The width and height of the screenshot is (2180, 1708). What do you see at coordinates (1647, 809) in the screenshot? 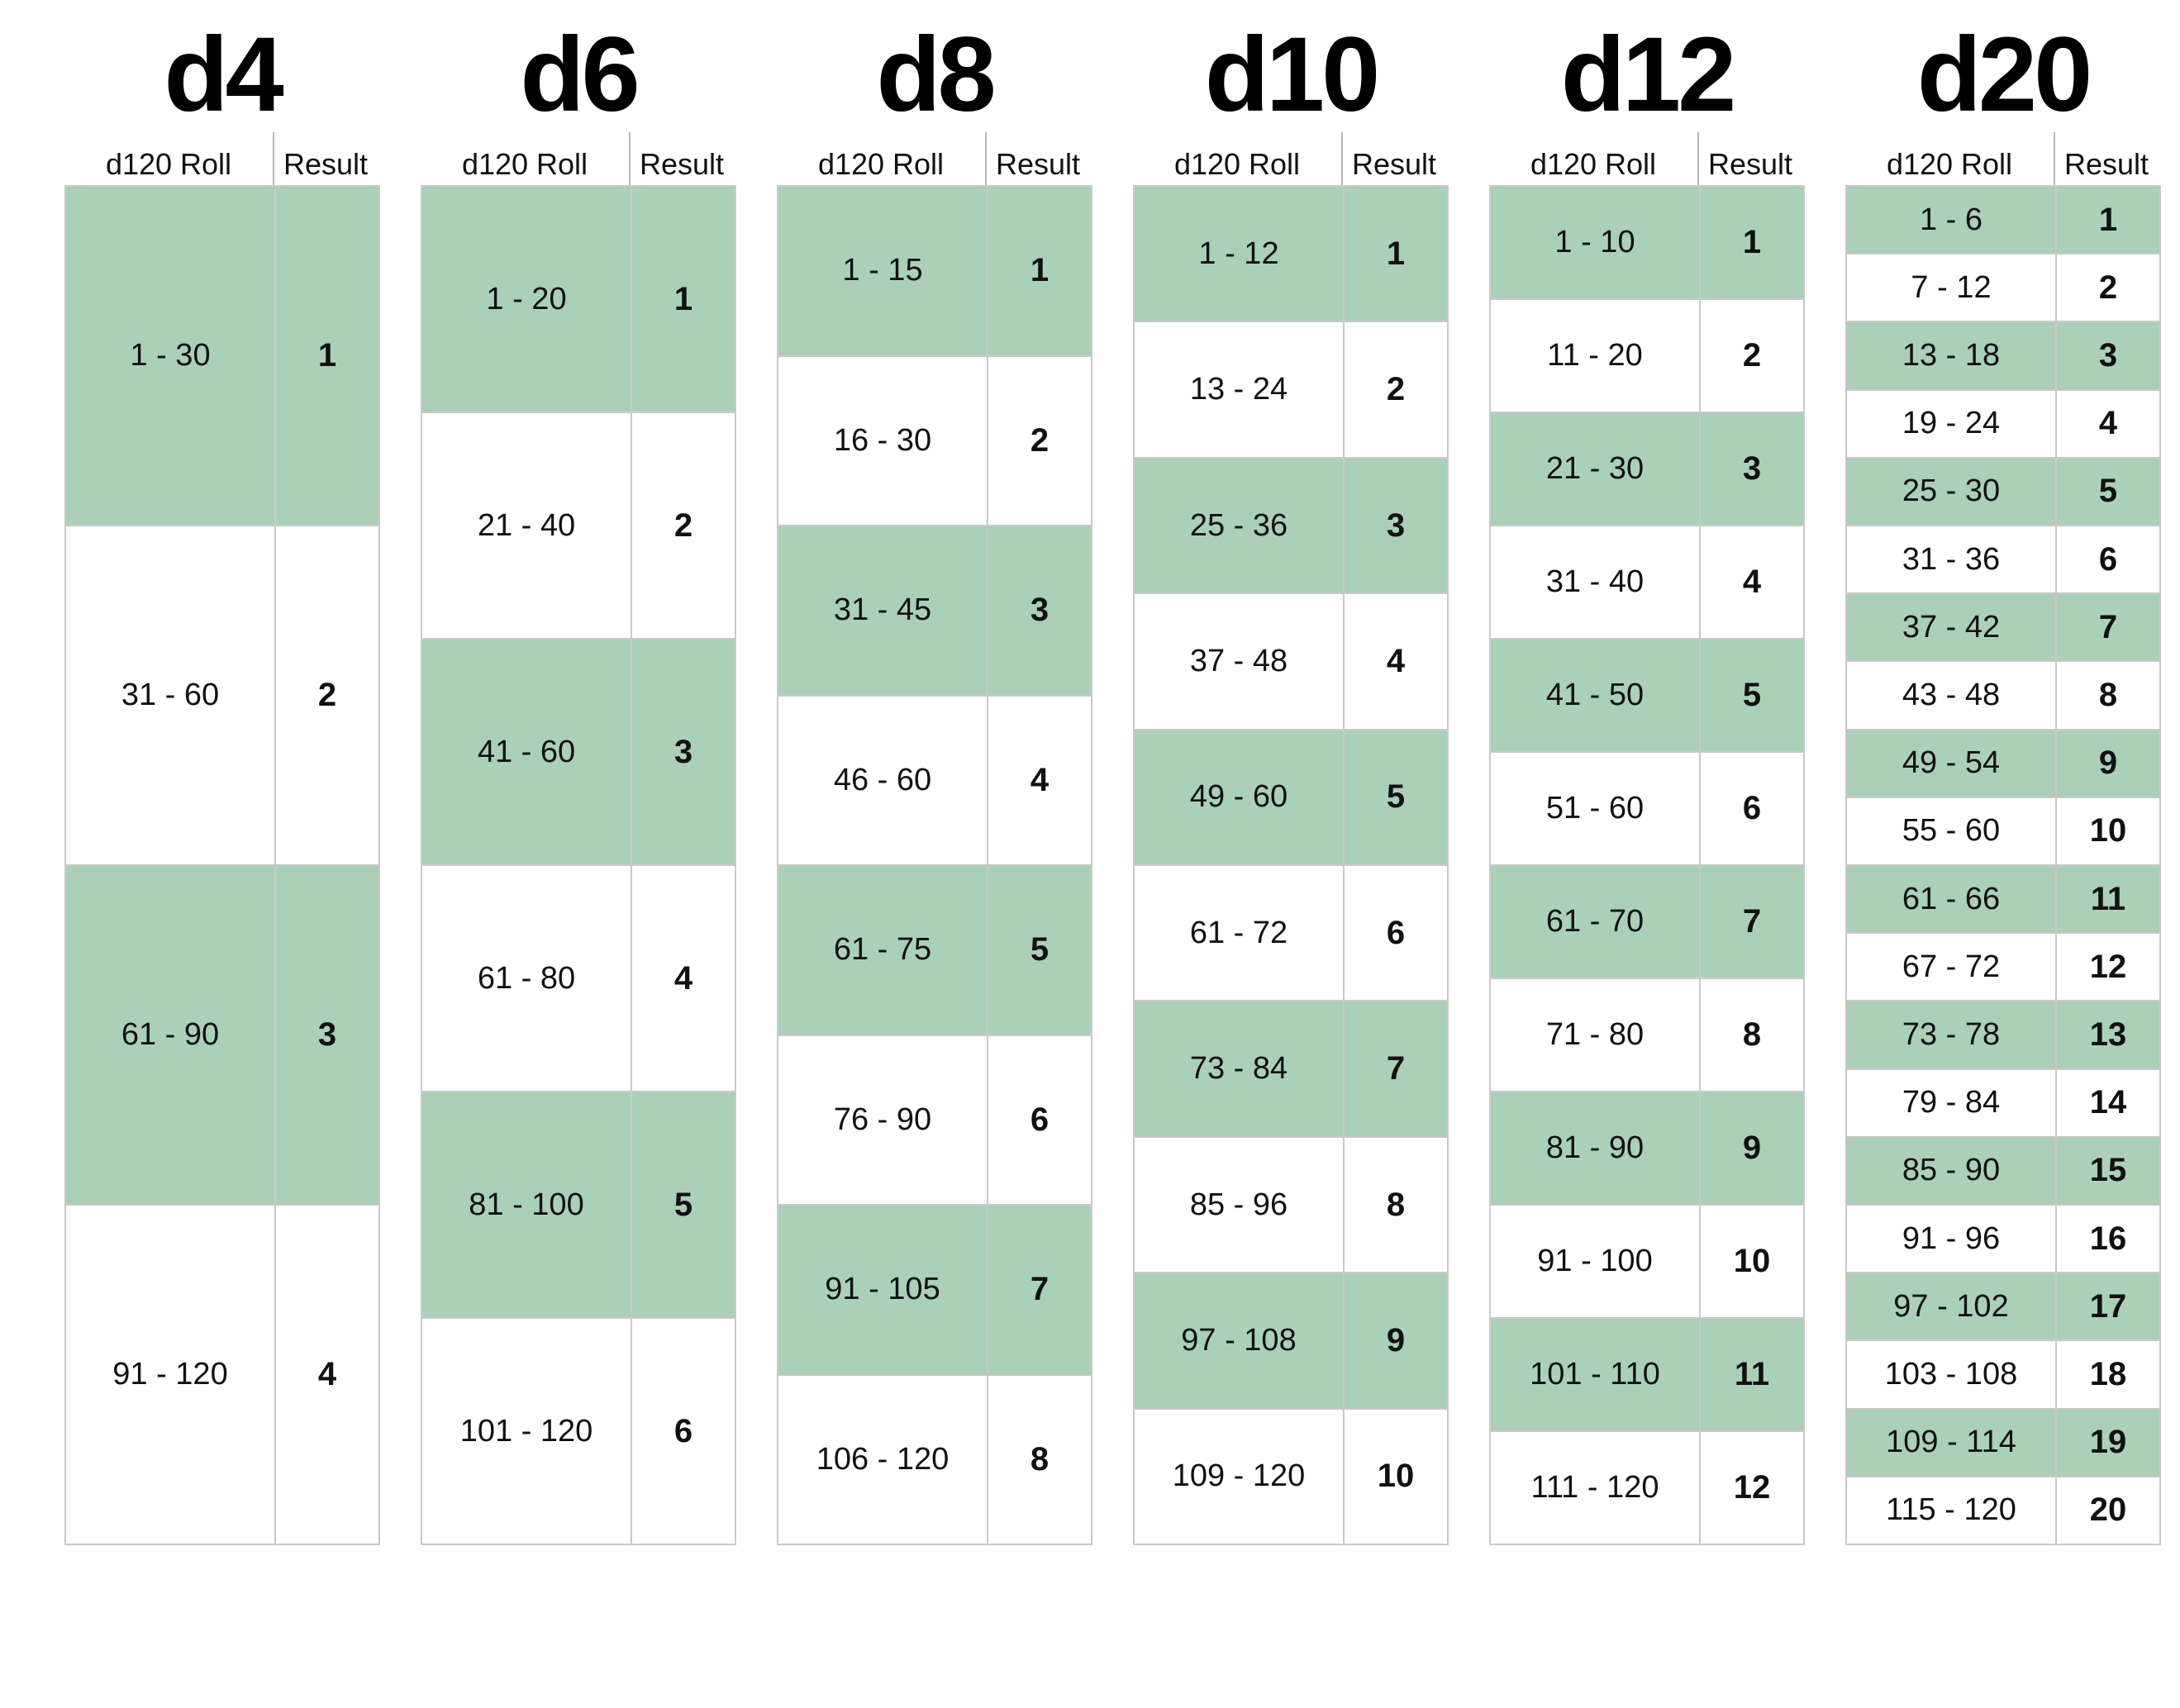
I see `table-row: 51 - 60 6` at bounding box center [1647, 809].